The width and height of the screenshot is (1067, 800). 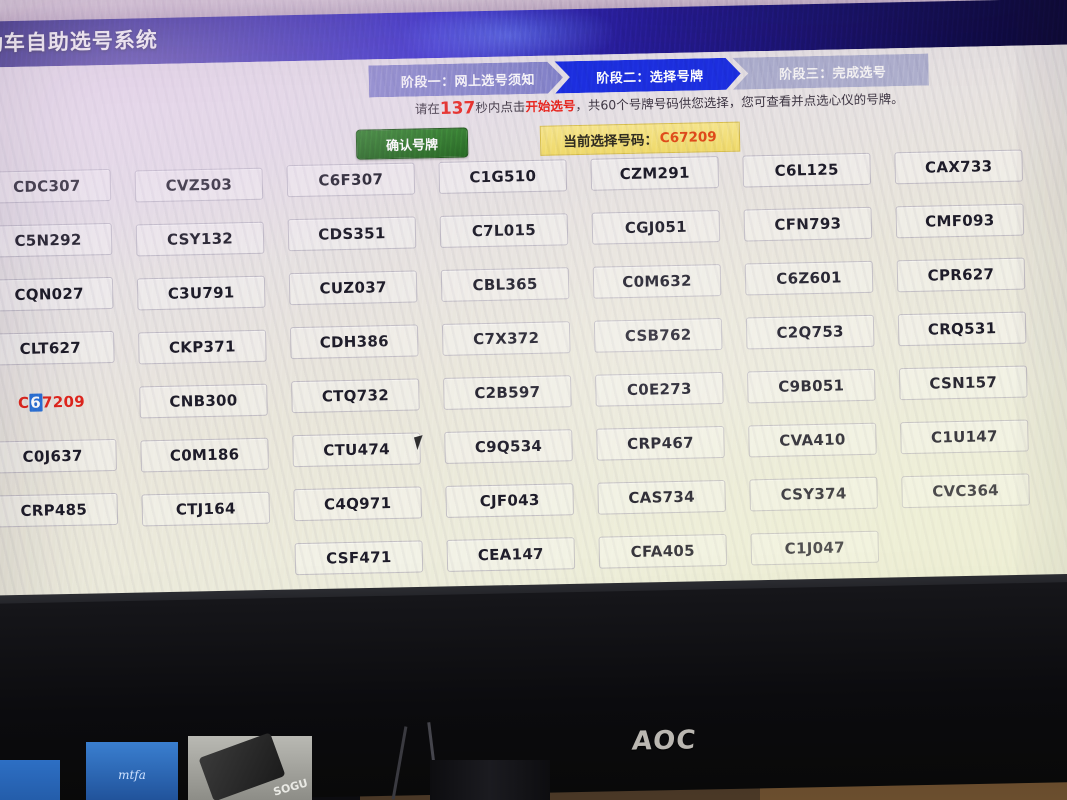 I want to click on current-selection-value: C67209, so click(x=688, y=138).